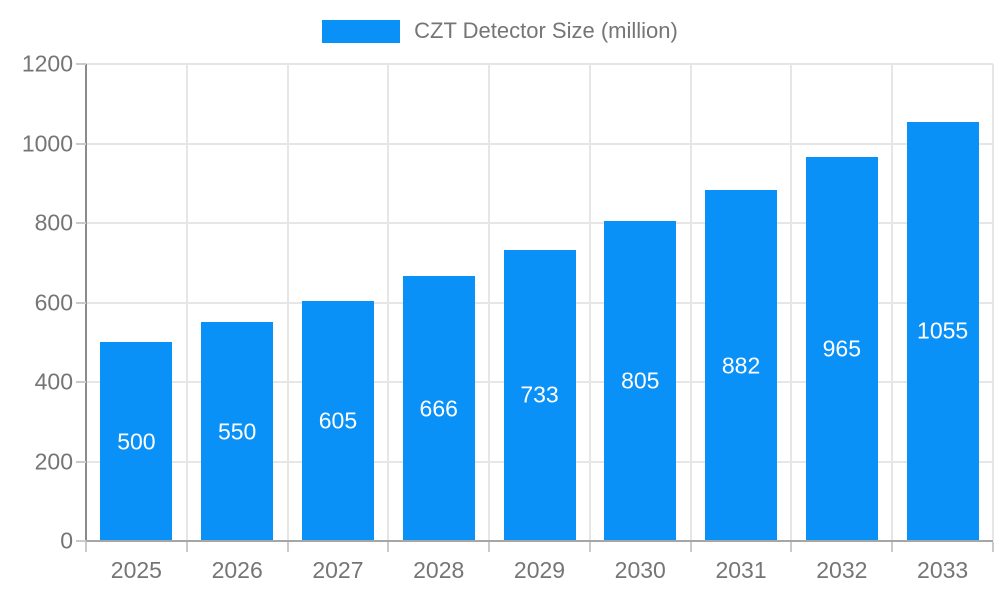 Image resolution: width=1000 pixels, height=600 pixels. I want to click on x-tick-label: 2033, so click(943, 570).